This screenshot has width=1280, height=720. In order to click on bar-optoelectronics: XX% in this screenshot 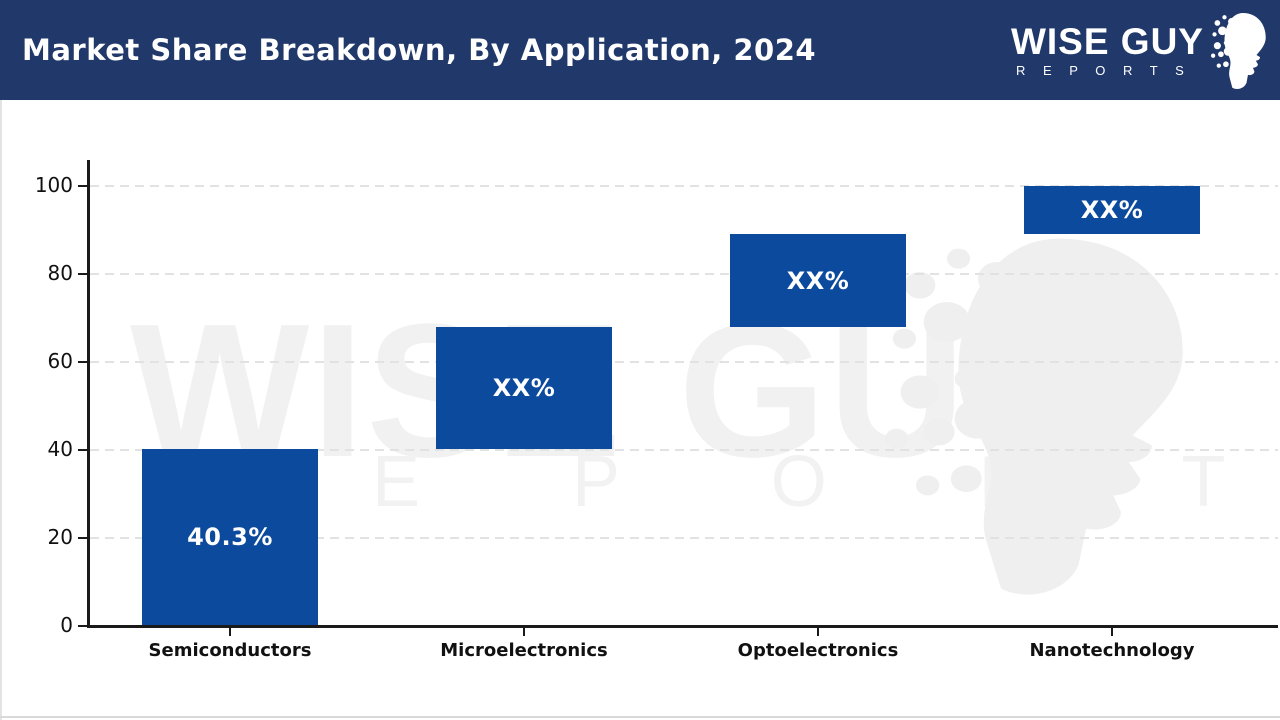, I will do `click(818, 280)`.